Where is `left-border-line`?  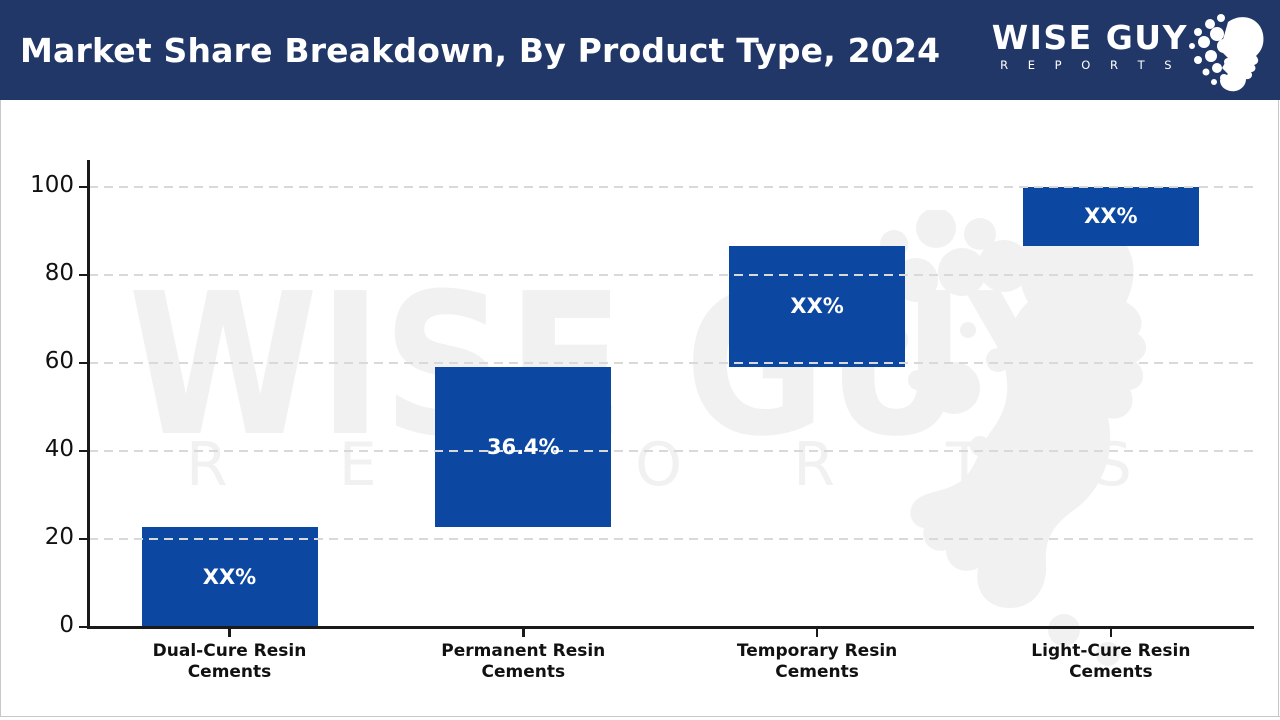
left-border-line is located at coordinates (0, 408).